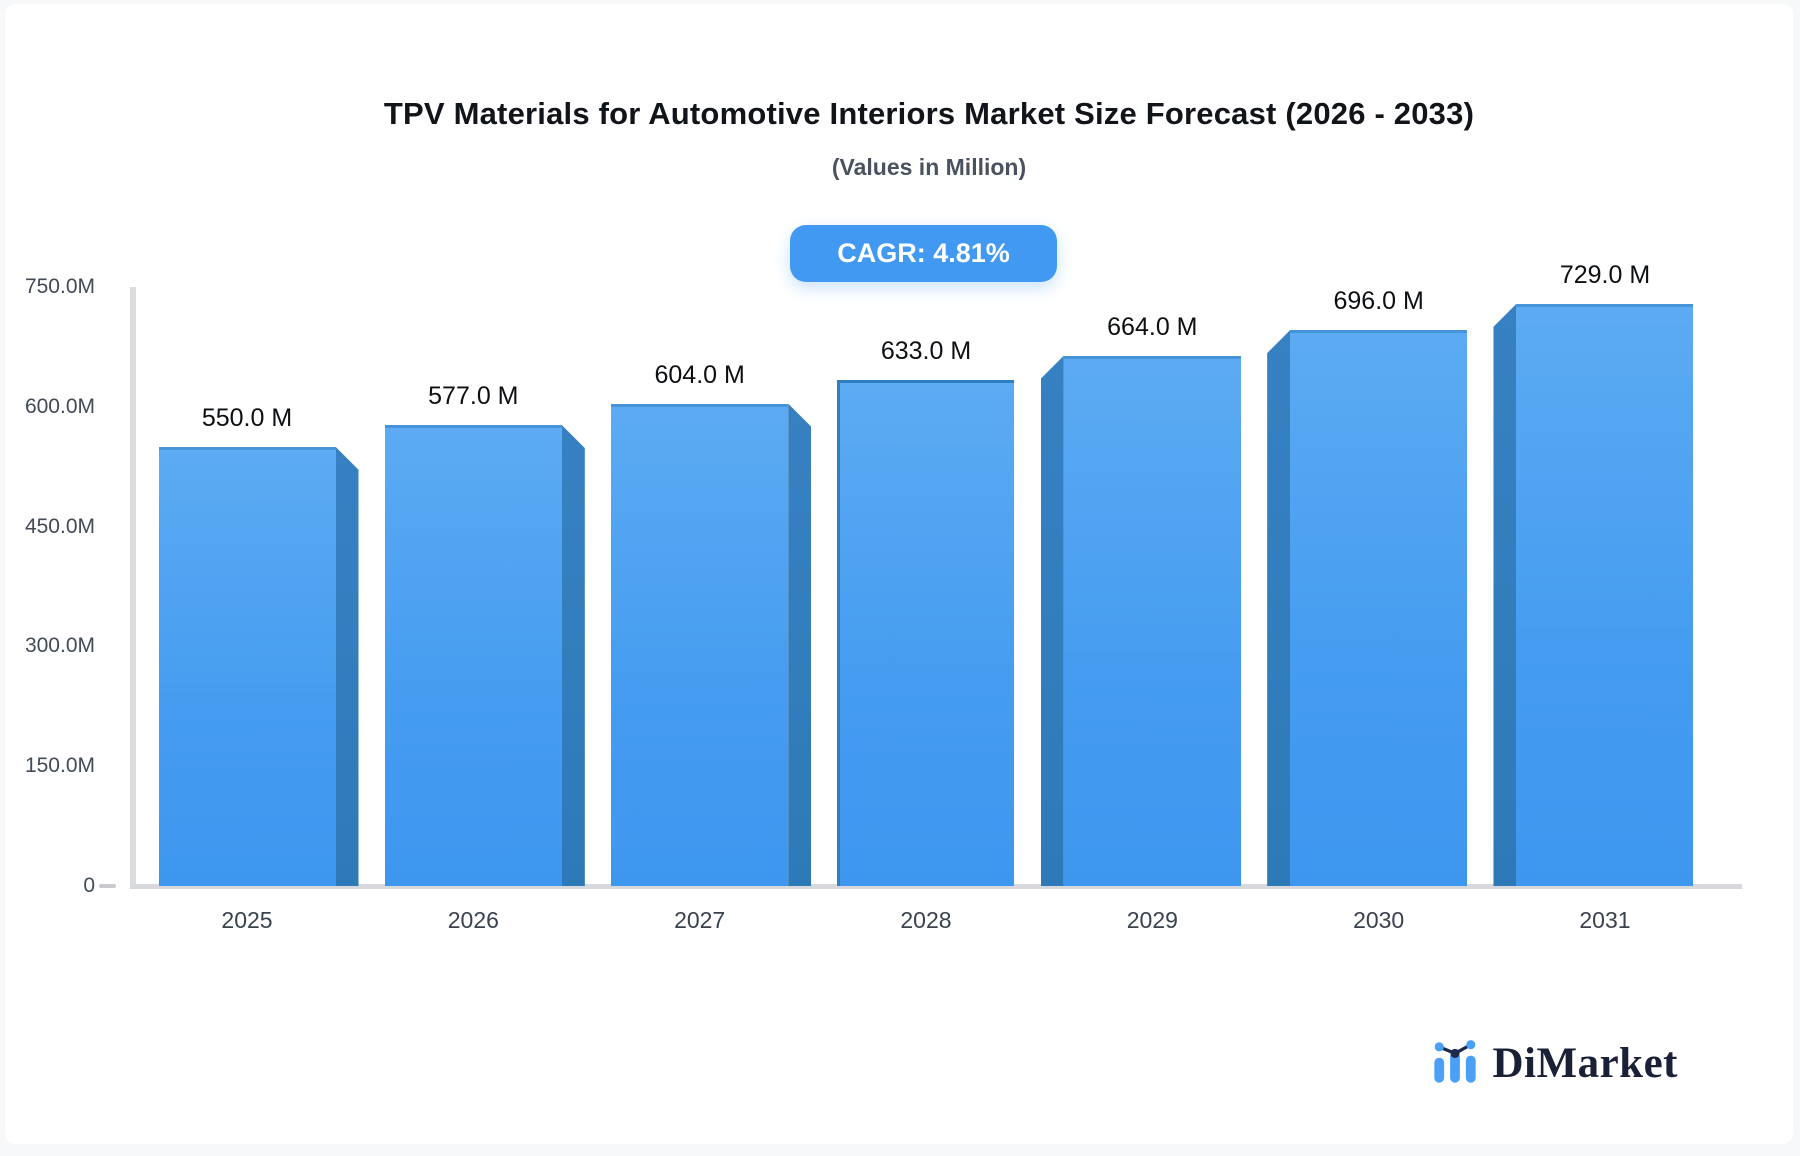 Image resolution: width=1800 pixels, height=1156 pixels. What do you see at coordinates (700, 920) in the screenshot?
I see `x-axis-label: 2027` at bounding box center [700, 920].